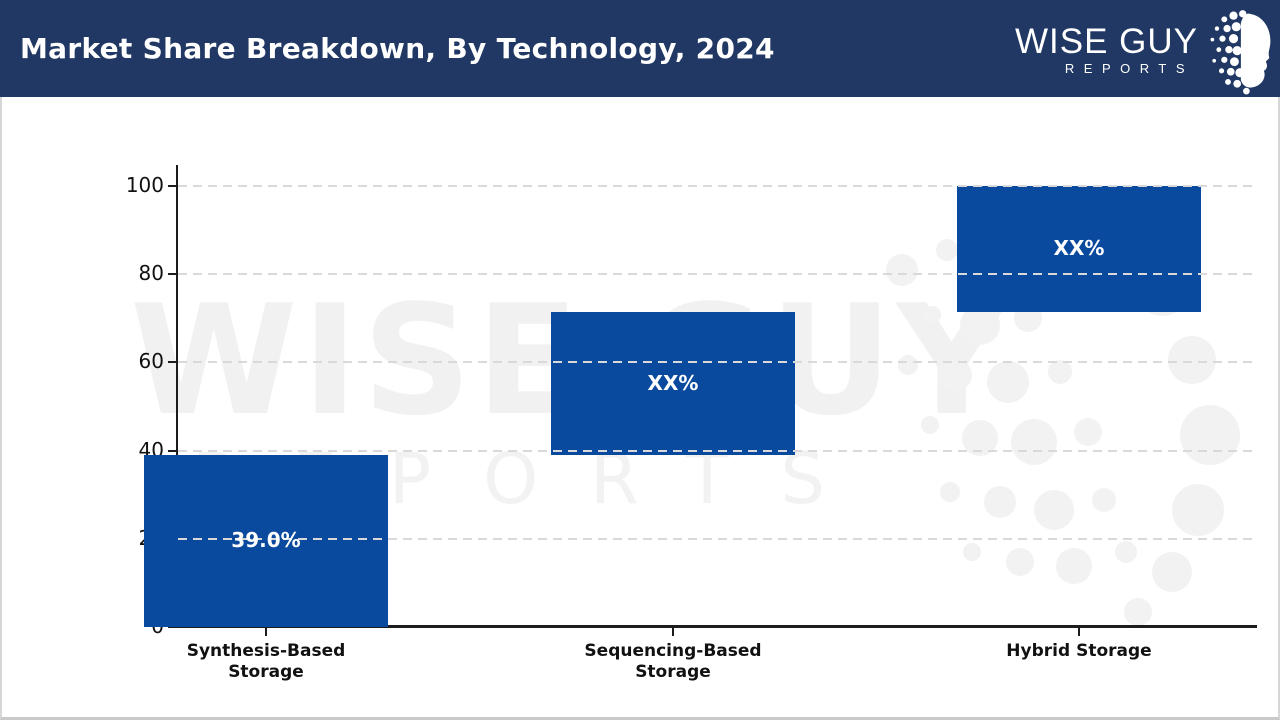 Image resolution: width=1280 pixels, height=720 pixels. I want to click on logo-wordmark: WISE GUY, so click(1106, 41).